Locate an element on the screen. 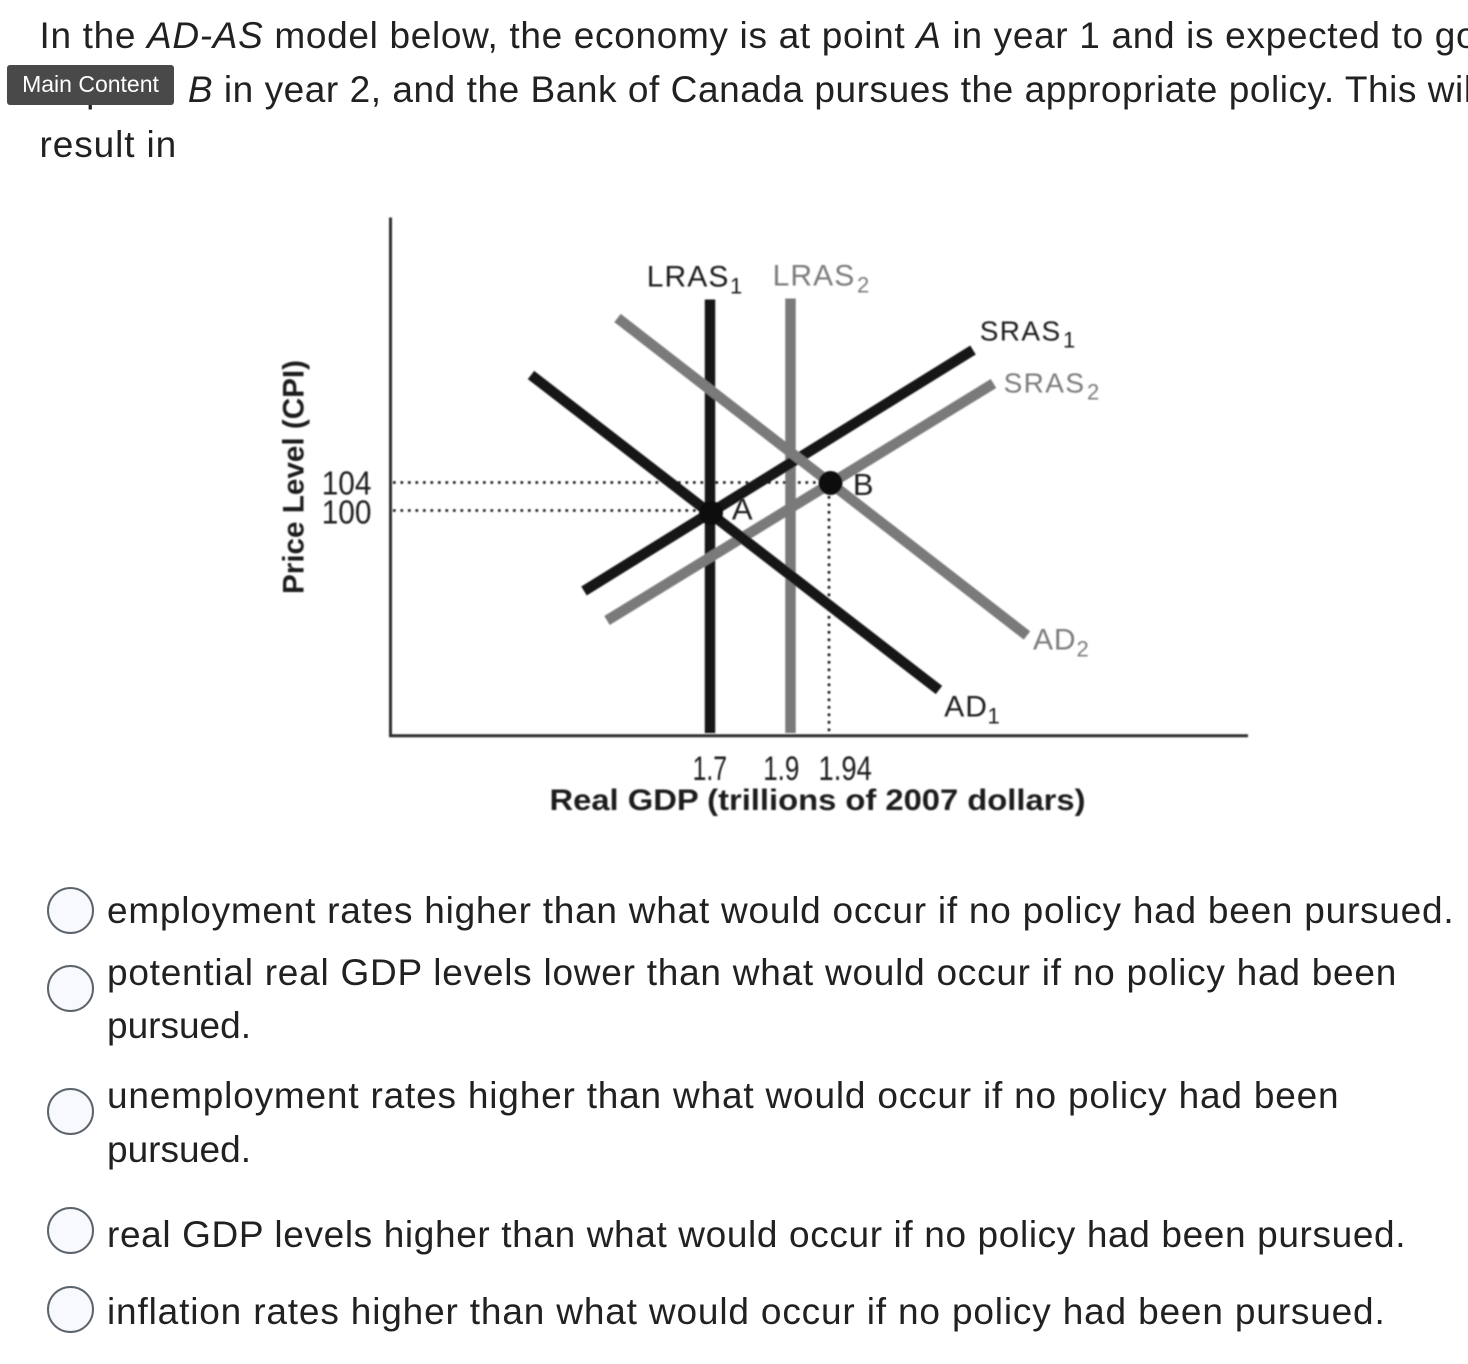 Image resolution: width=1468 pixels, height=1364 pixels. svg-text: 1.94 is located at coordinates (845, 769).